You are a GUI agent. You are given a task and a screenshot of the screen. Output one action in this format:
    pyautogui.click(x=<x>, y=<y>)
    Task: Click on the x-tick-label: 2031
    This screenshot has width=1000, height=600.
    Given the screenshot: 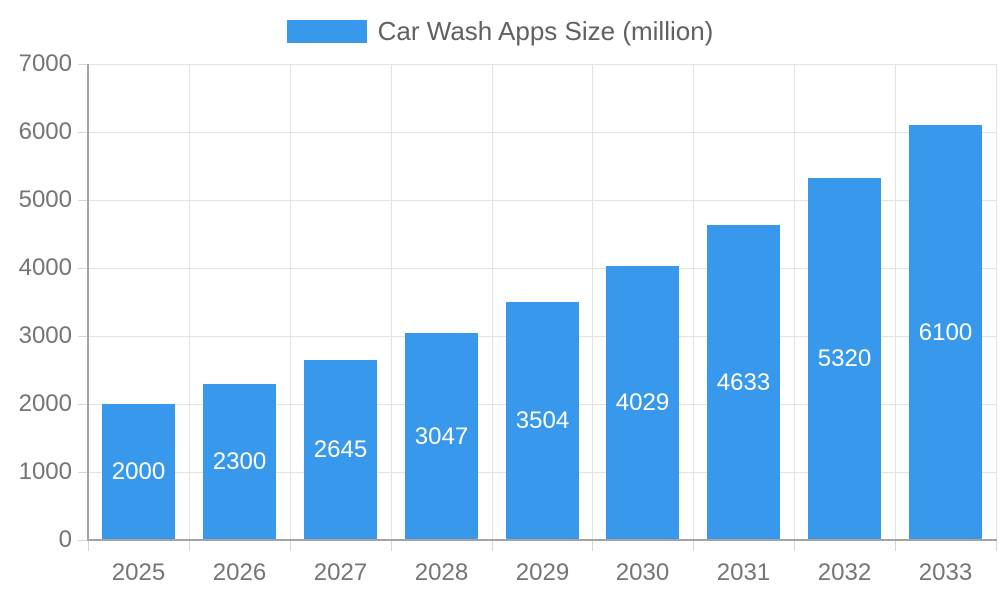 What is the action you would take?
    pyautogui.click(x=743, y=572)
    